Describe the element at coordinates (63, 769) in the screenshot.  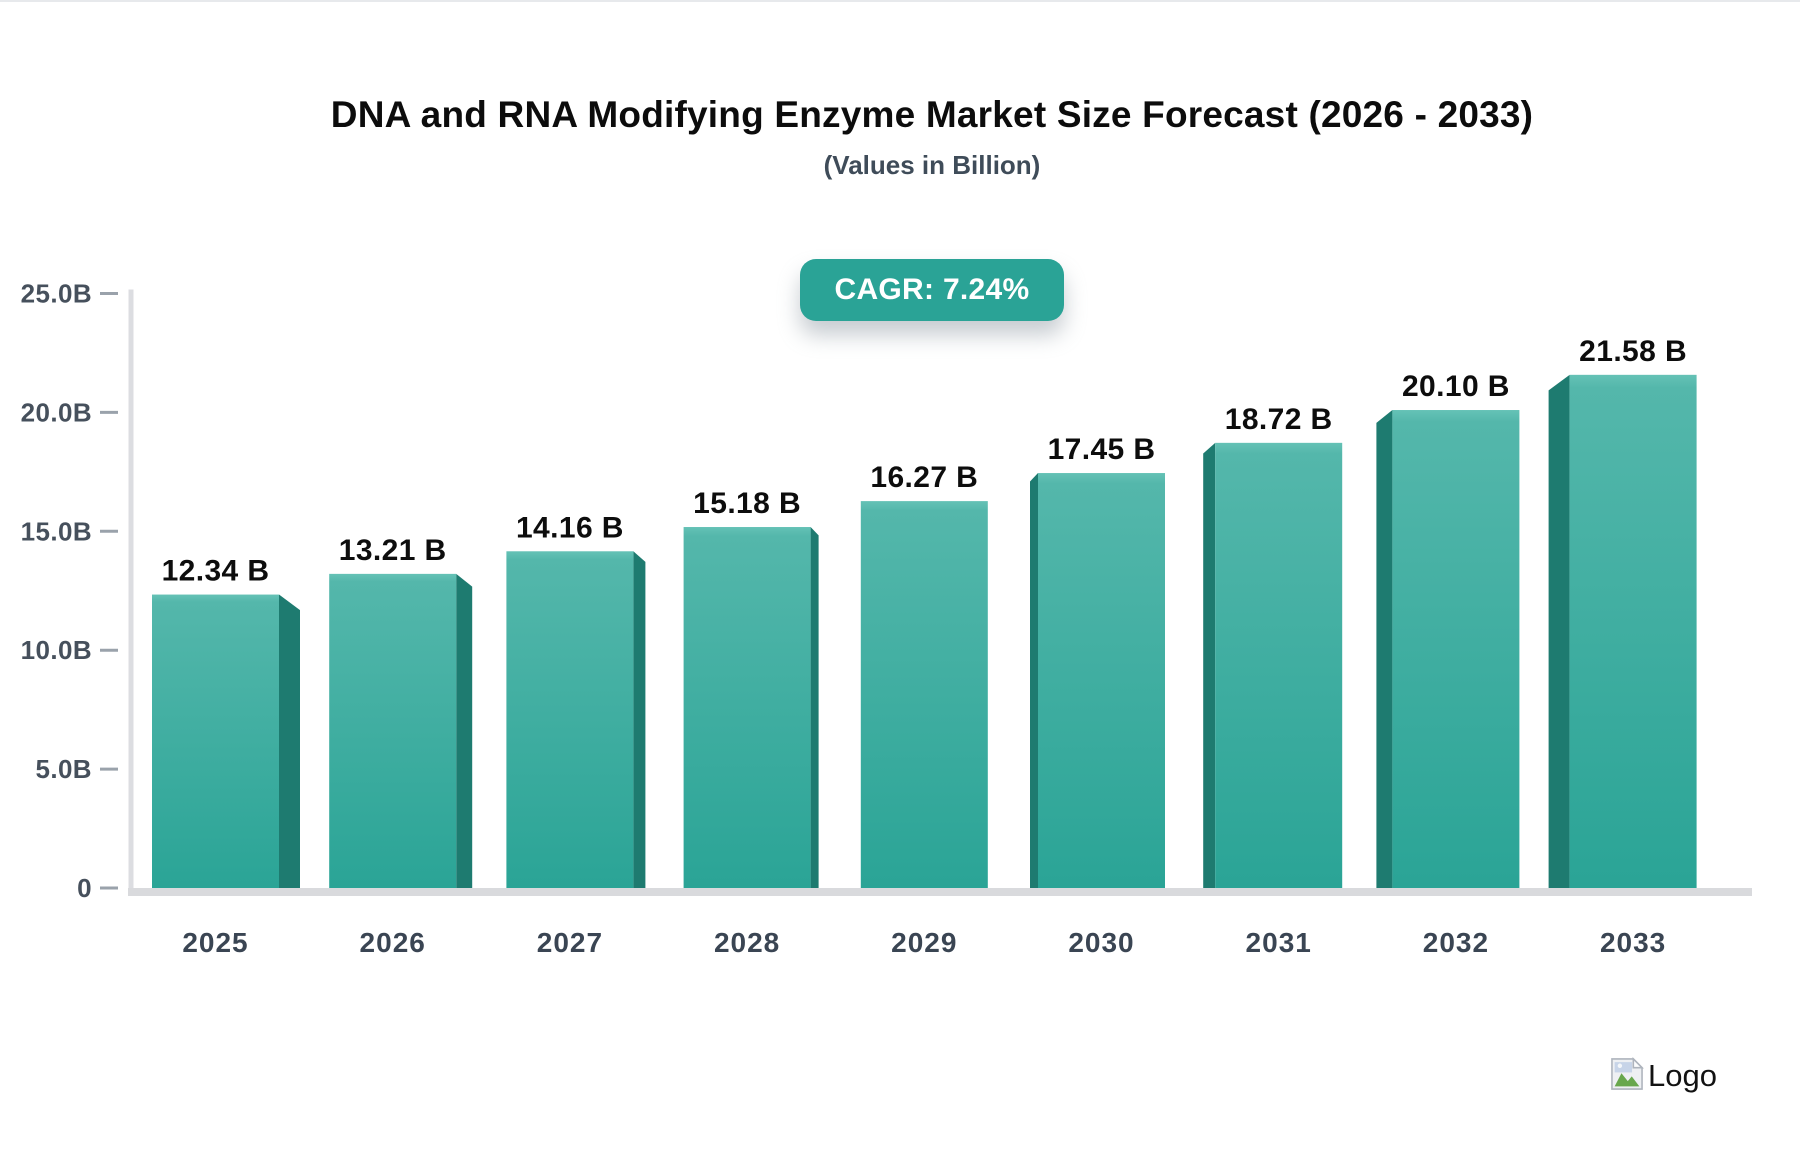
I see `y-axis-label: 5.0B` at that location.